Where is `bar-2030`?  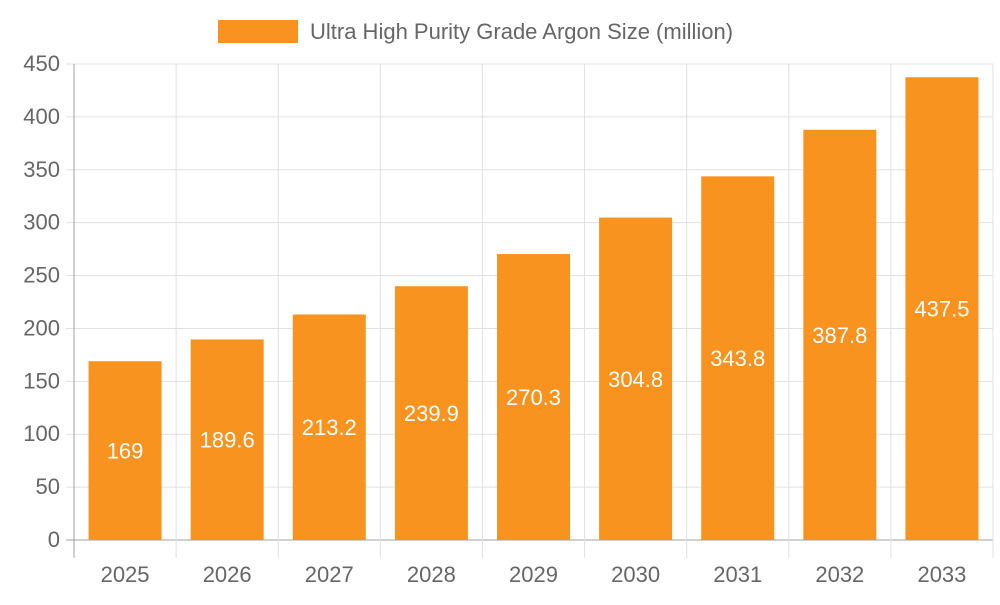
bar-2030 is located at coordinates (636, 378).